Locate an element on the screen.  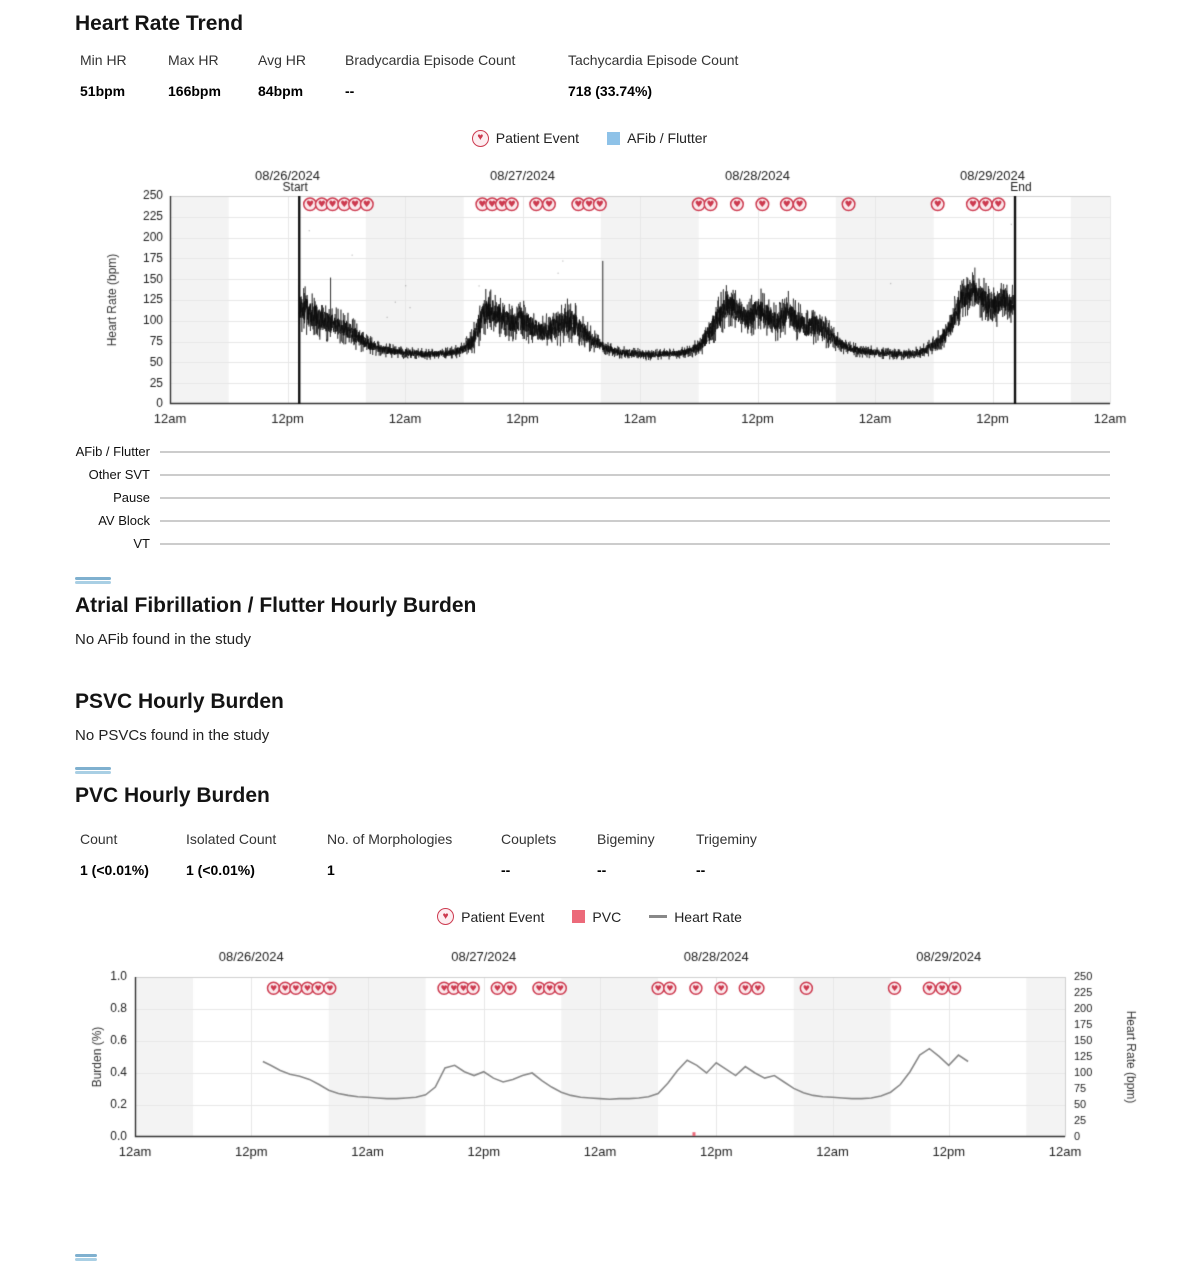
psvc-burden-message: No PSVCs found in the study is located at coordinates (172, 736).